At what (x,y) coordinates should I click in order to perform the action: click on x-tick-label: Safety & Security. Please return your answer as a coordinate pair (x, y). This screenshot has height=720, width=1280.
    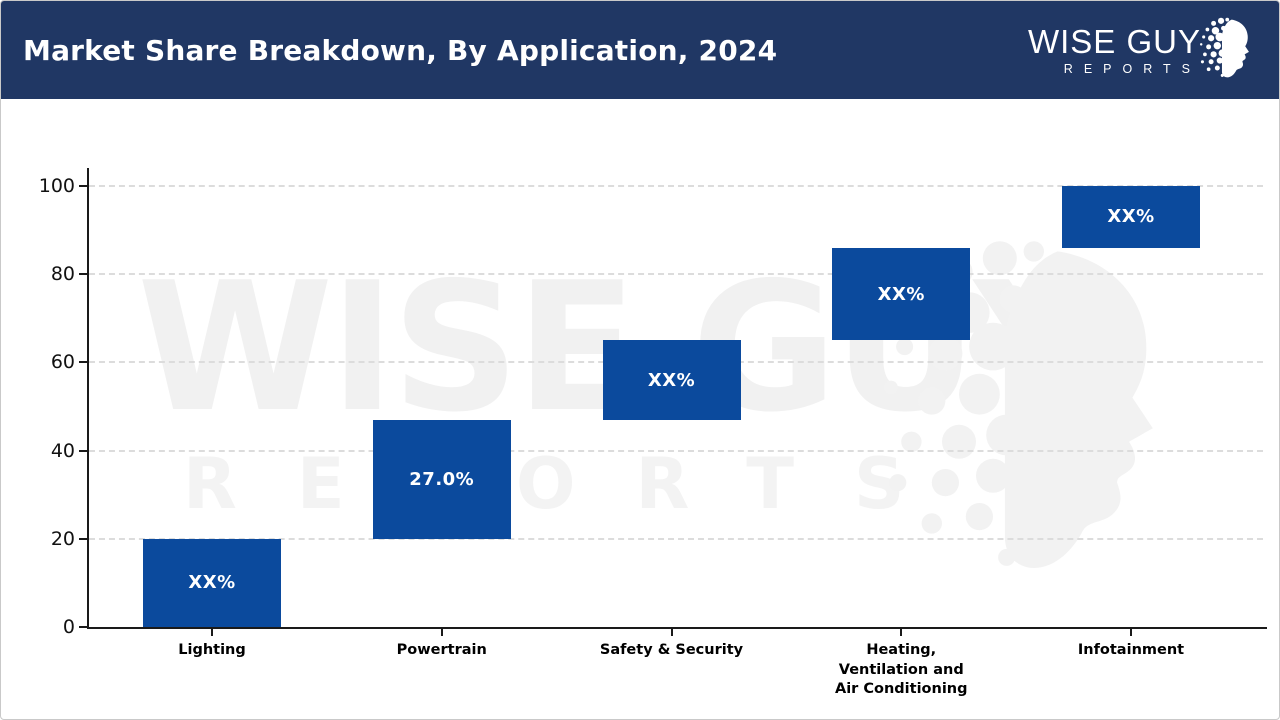
    Looking at the image, I should click on (671, 650).